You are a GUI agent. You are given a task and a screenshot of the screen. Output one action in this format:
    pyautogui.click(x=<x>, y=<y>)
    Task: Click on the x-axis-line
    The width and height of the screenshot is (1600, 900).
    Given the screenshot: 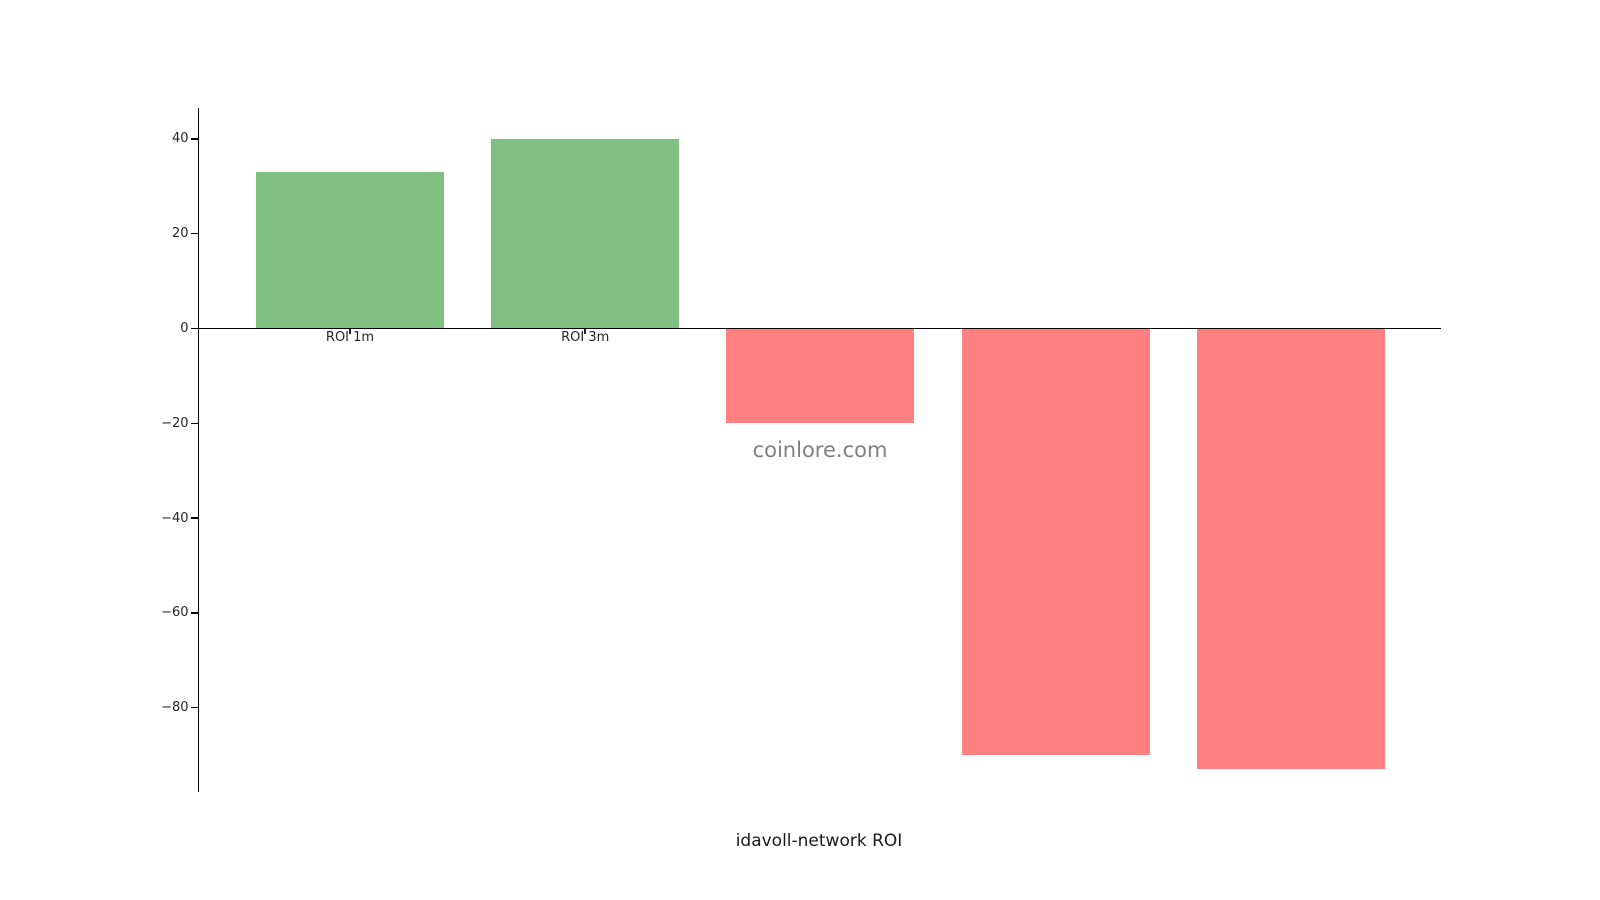 What is the action you would take?
    pyautogui.click(x=819, y=328)
    